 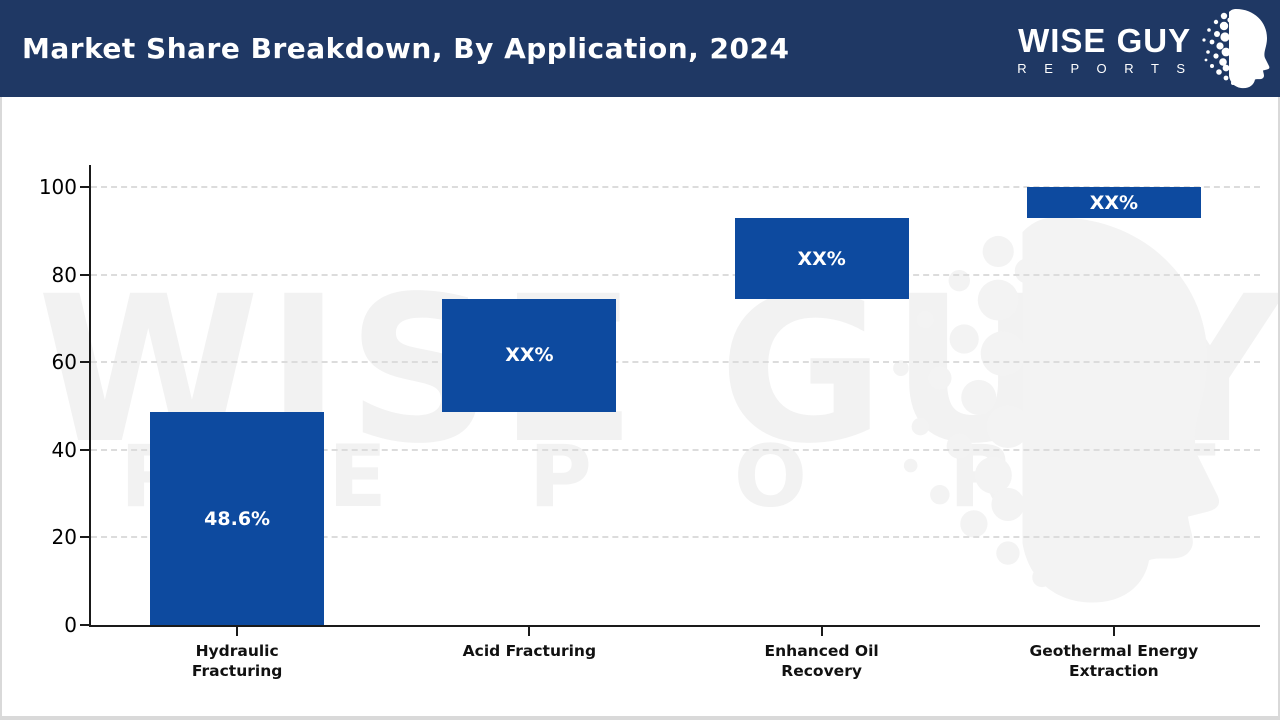 What do you see at coordinates (1114, 661) in the screenshot?
I see `x-category-label: Geothermal Energy Extraction` at bounding box center [1114, 661].